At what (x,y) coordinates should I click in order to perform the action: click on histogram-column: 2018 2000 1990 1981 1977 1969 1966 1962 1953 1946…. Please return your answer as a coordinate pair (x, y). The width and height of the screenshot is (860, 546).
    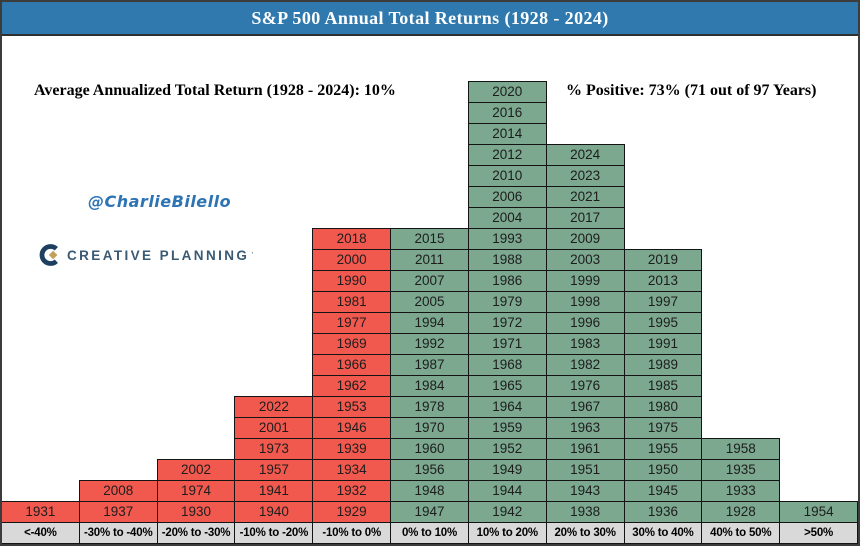
    Looking at the image, I should click on (352, 375).